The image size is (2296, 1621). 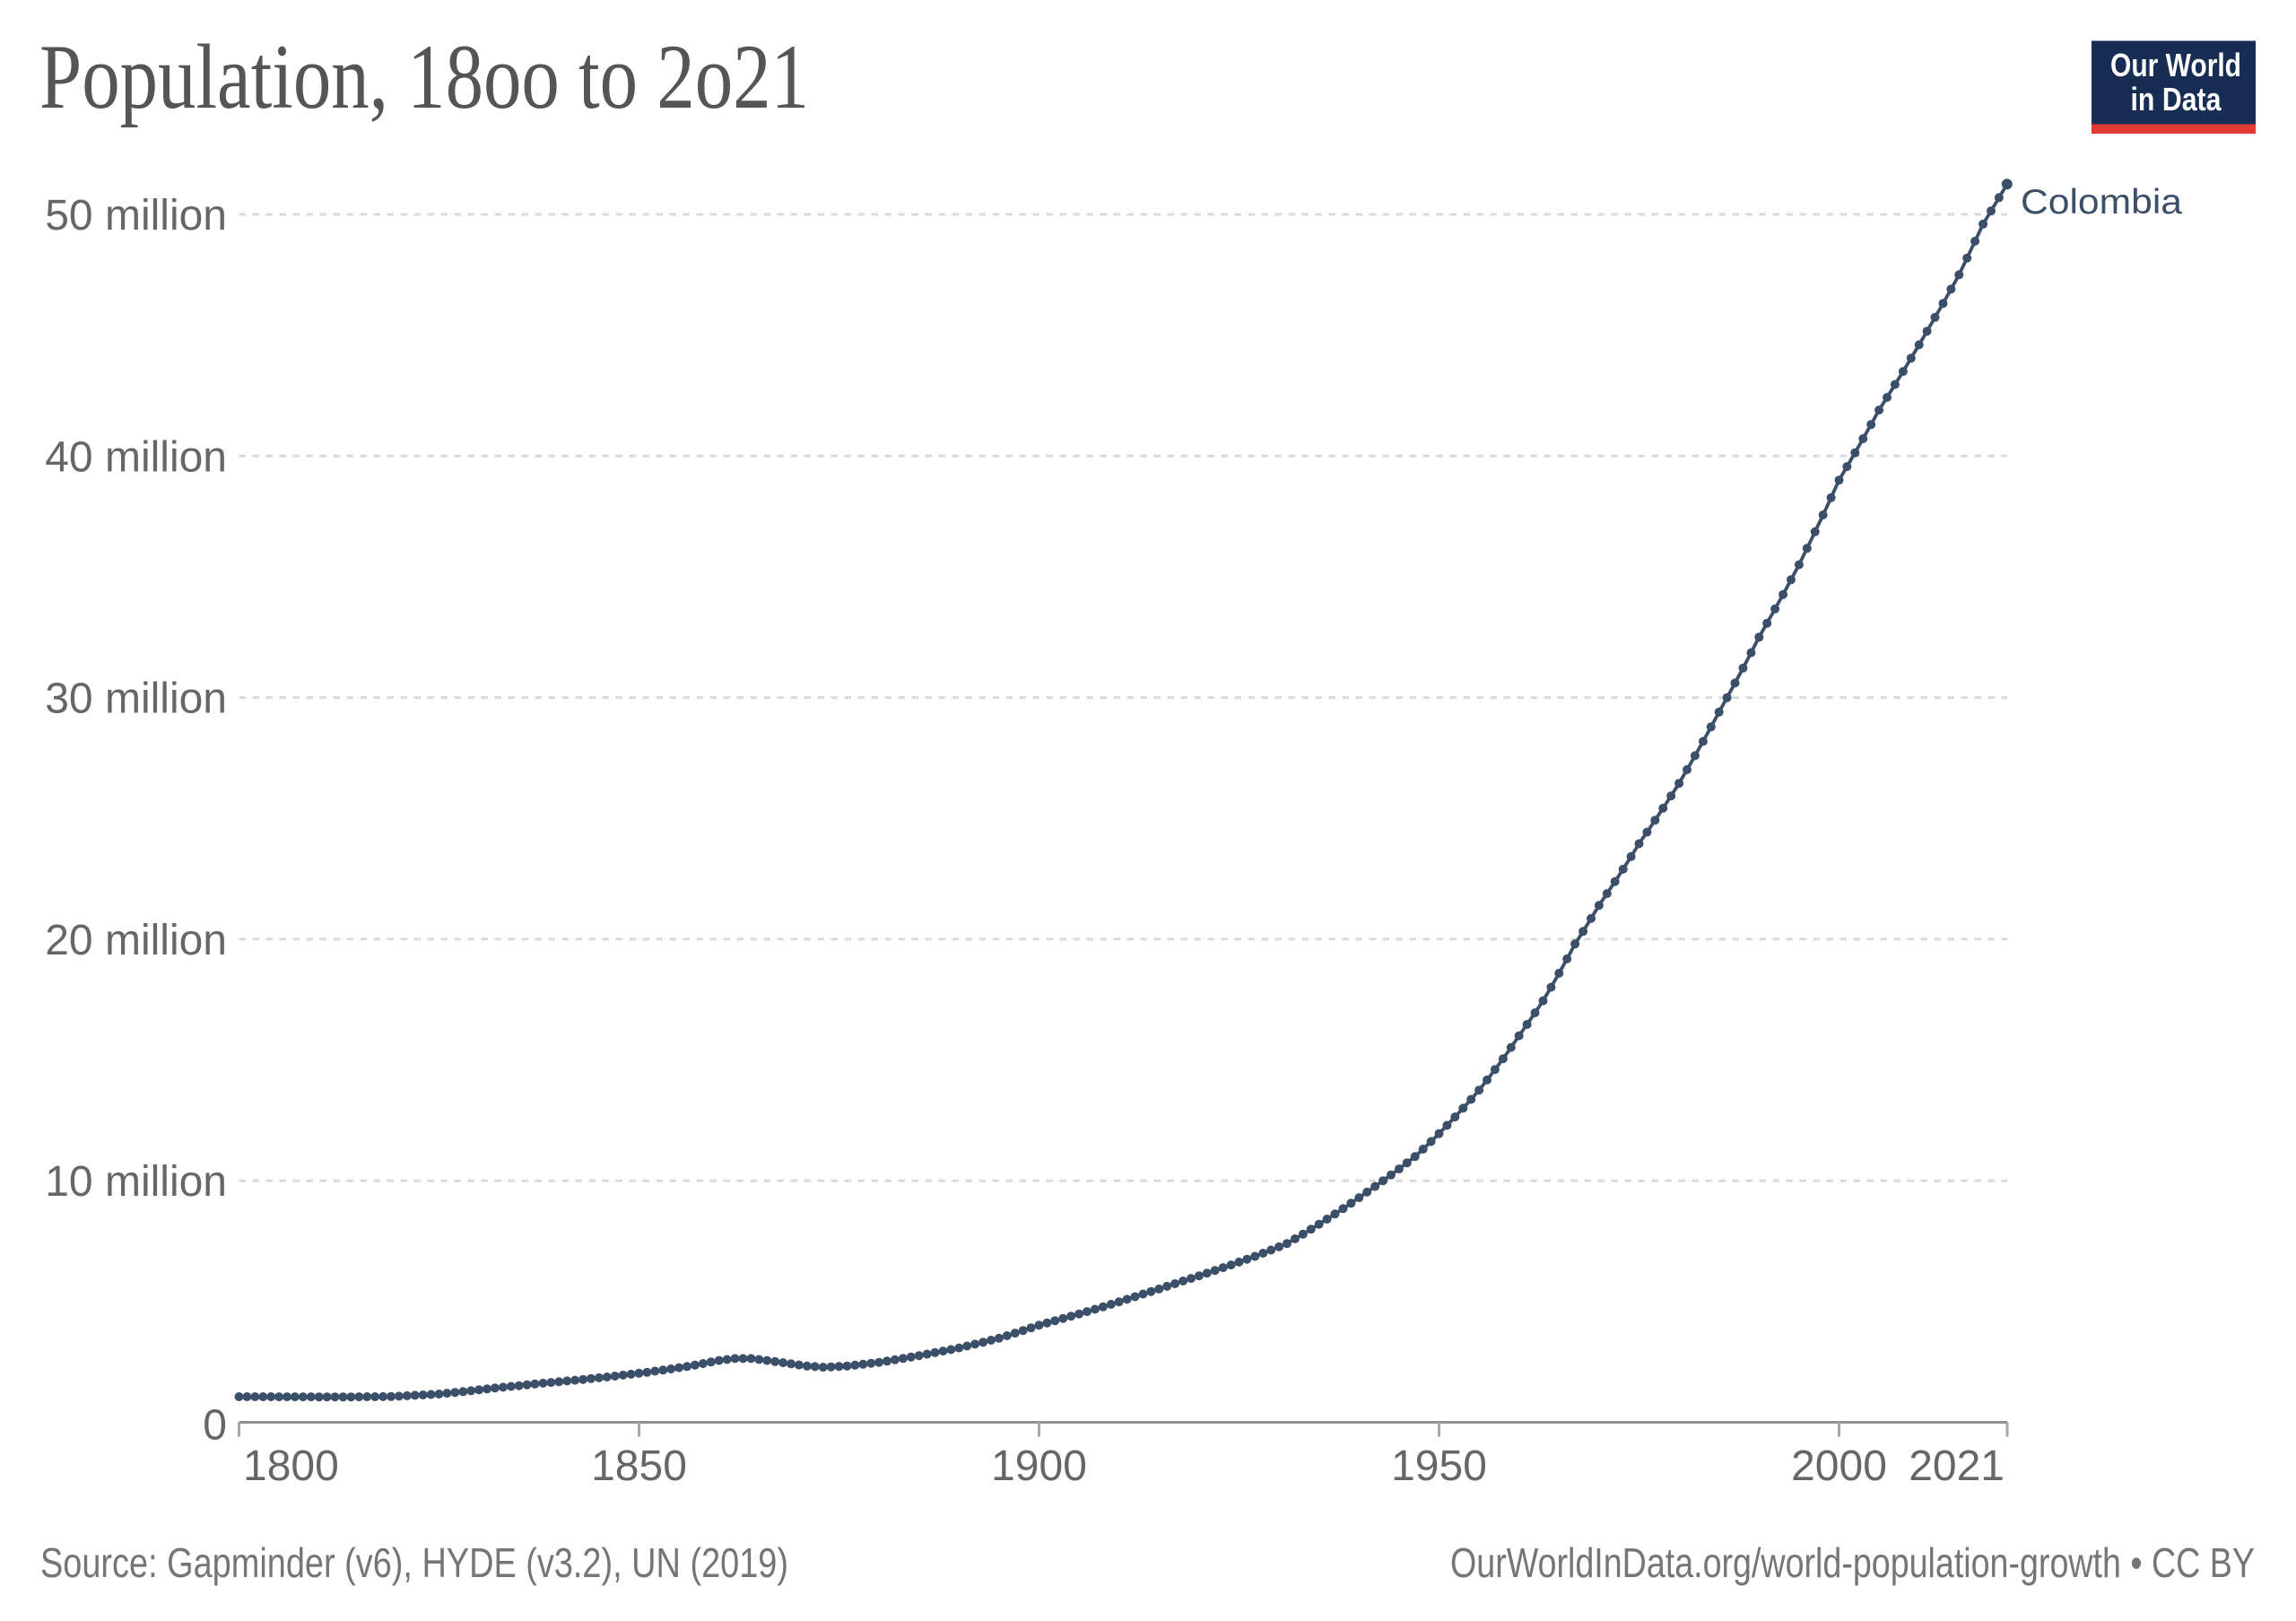 What do you see at coordinates (136, 699) in the screenshot?
I see `svg-text: 30 million` at bounding box center [136, 699].